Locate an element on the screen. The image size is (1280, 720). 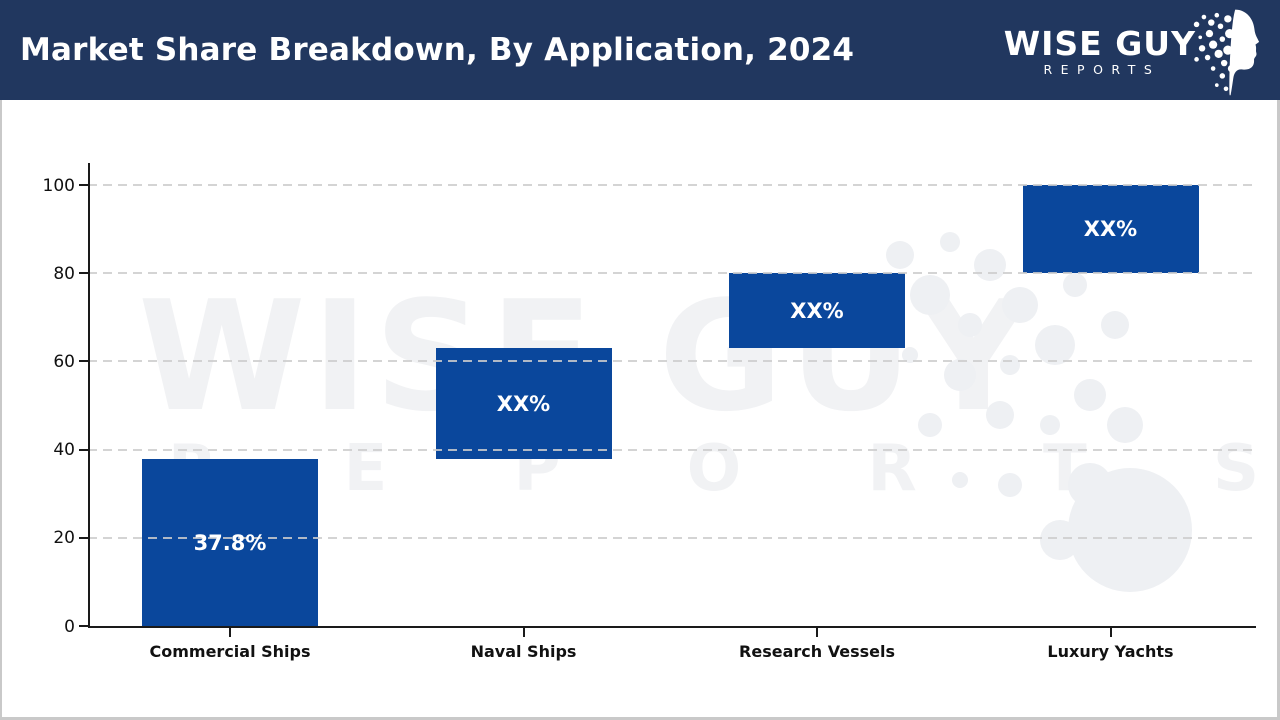
bar-value-label: 37.8% is located at coordinates (230, 542).